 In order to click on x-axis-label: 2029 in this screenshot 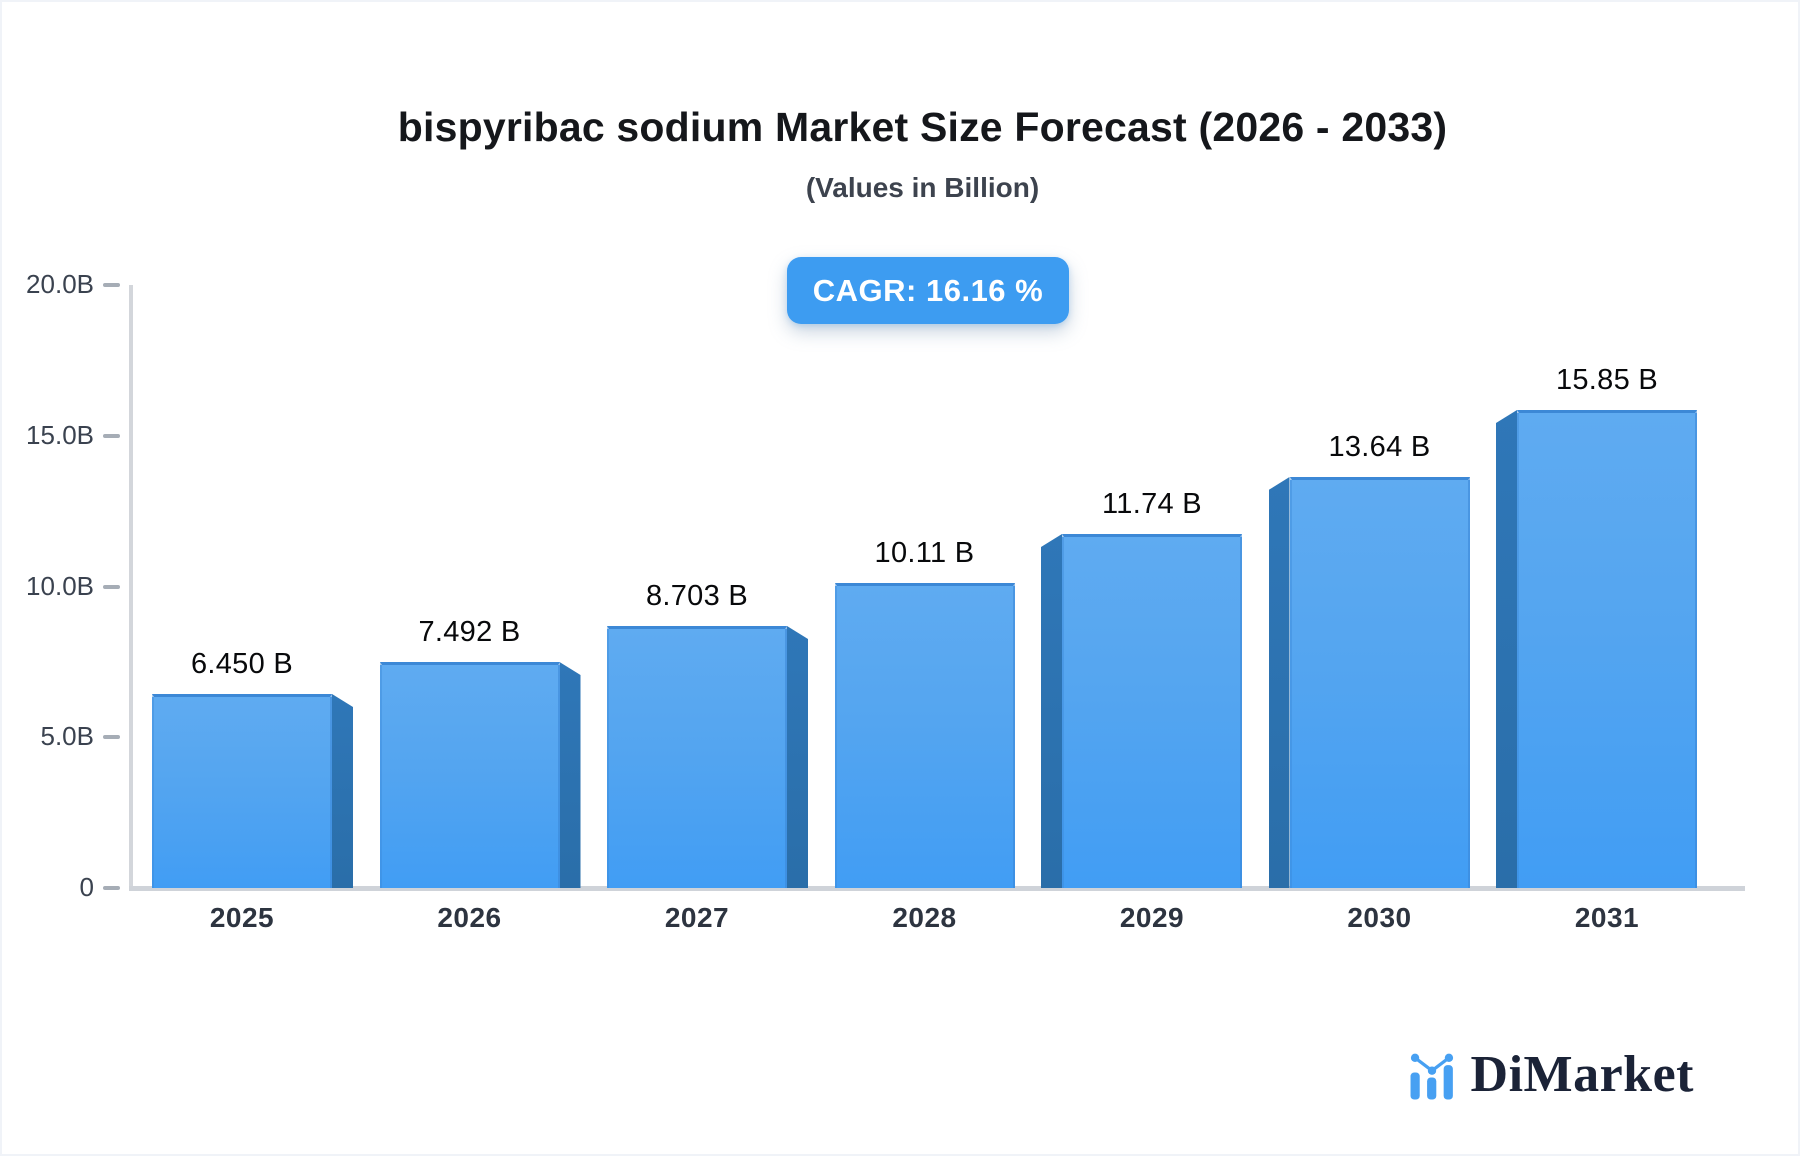, I will do `click(1152, 917)`.